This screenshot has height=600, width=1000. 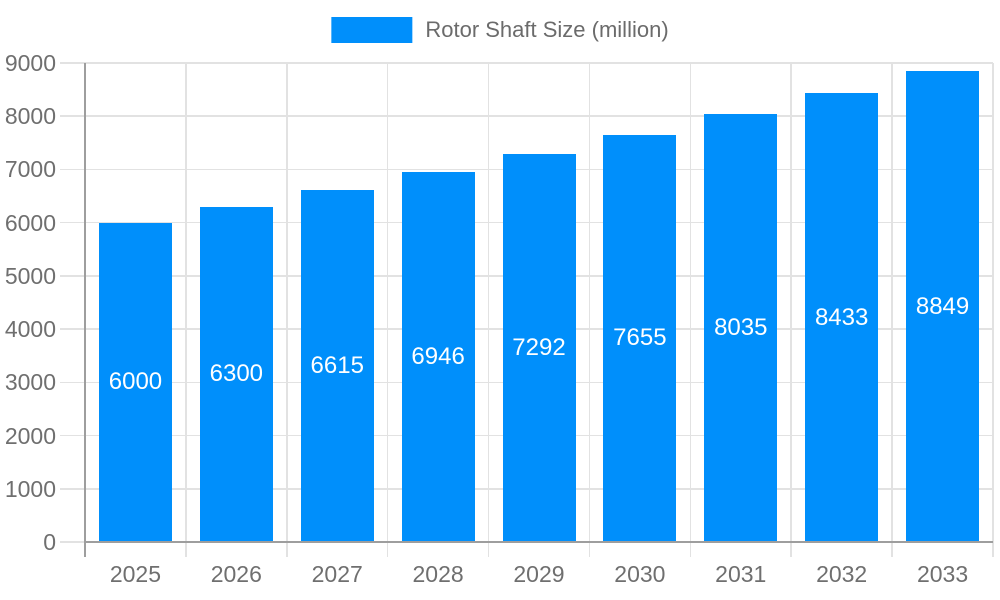 I want to click on y-axis-line, so click(x=85, y=310).